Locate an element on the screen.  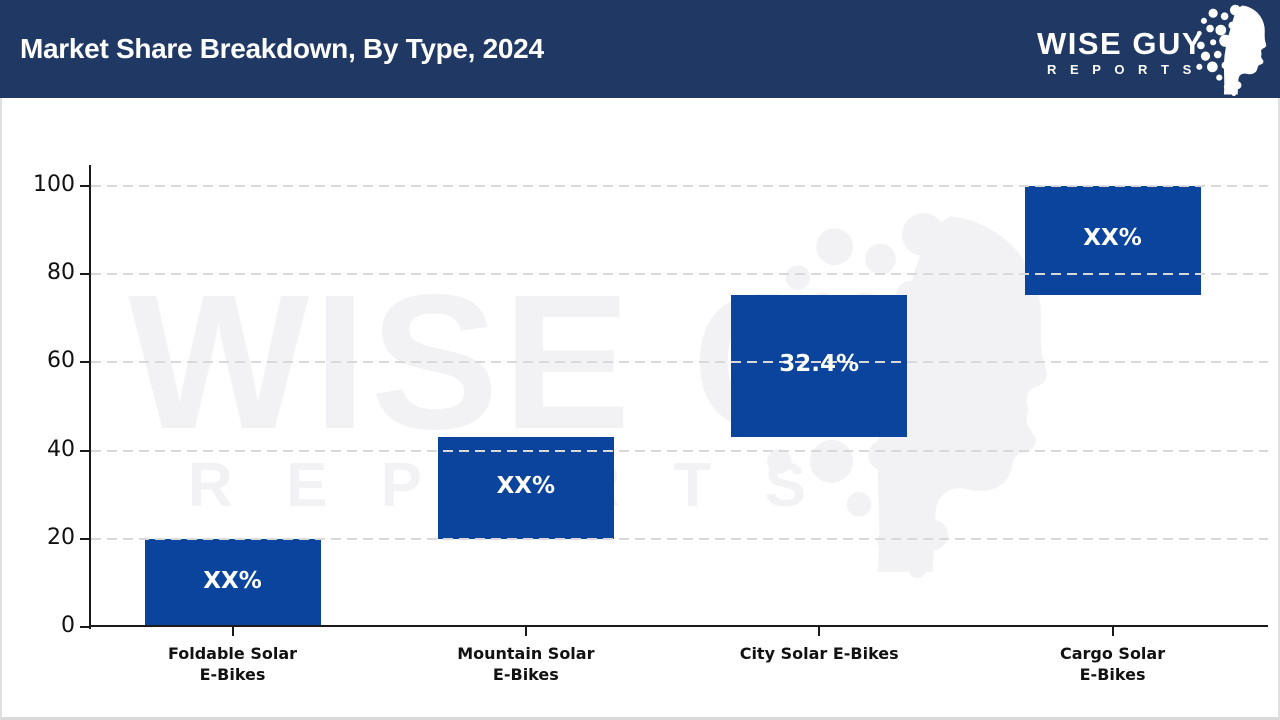
bar-cargo-solar-e-bikes is located at coordinates (1112, 240).